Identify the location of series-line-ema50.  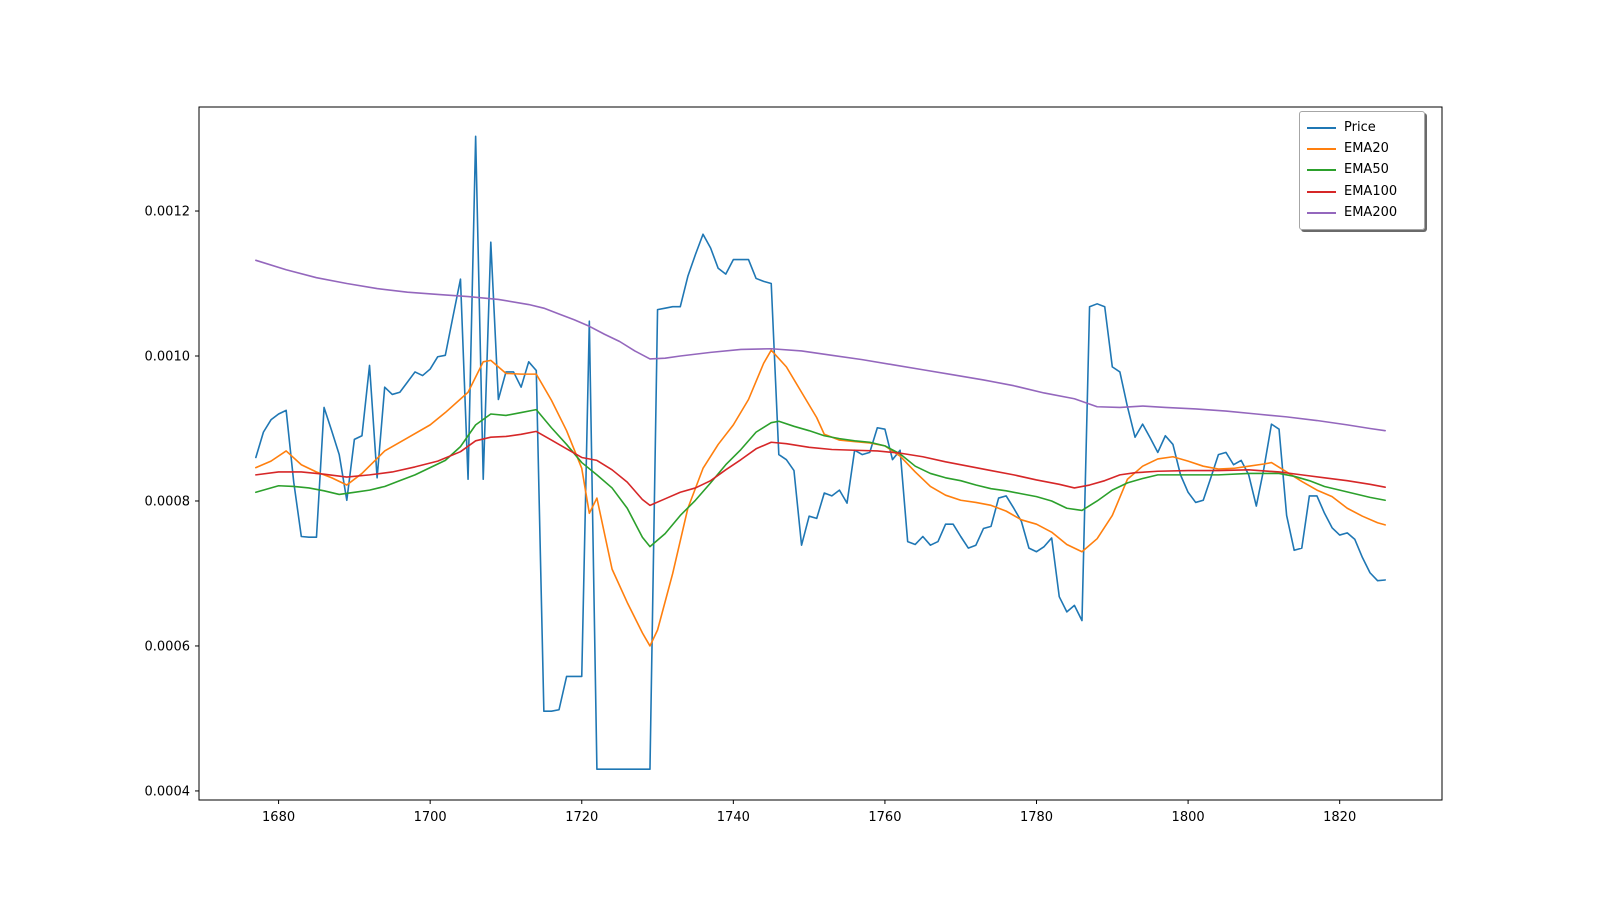
(820, 478).